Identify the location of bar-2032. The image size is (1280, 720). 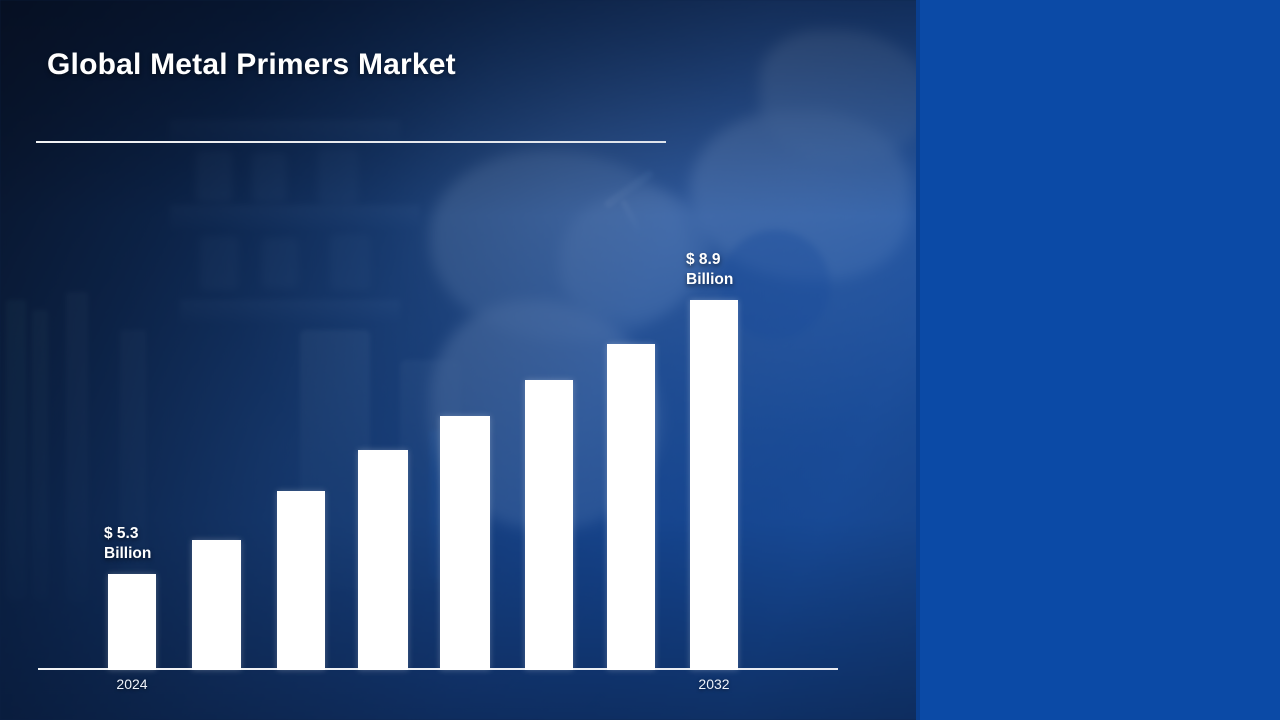
(714, 485).